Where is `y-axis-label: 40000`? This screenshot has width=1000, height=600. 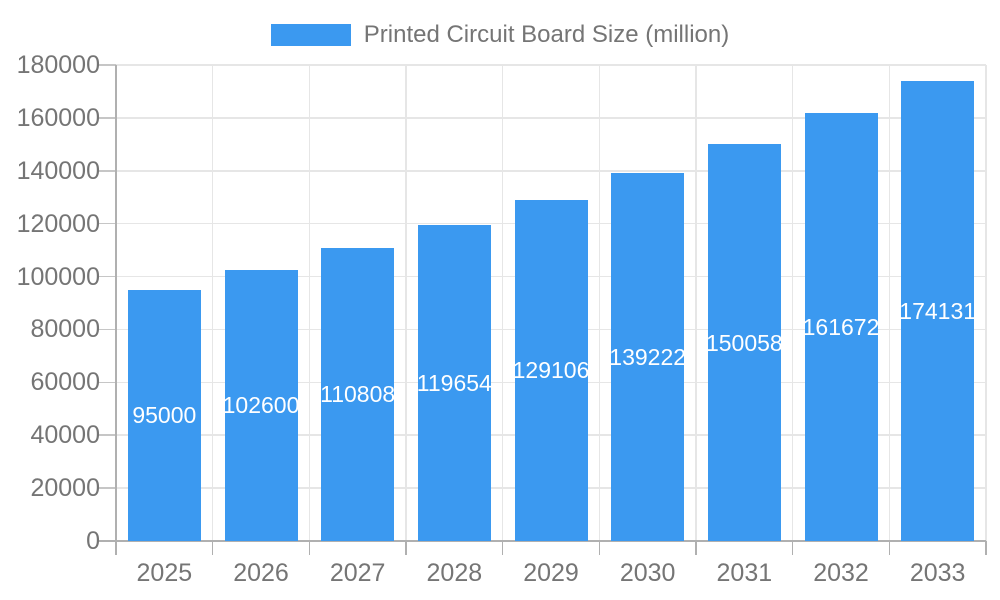 y-axis-label: 40000 is located at coordinates (65, 435).